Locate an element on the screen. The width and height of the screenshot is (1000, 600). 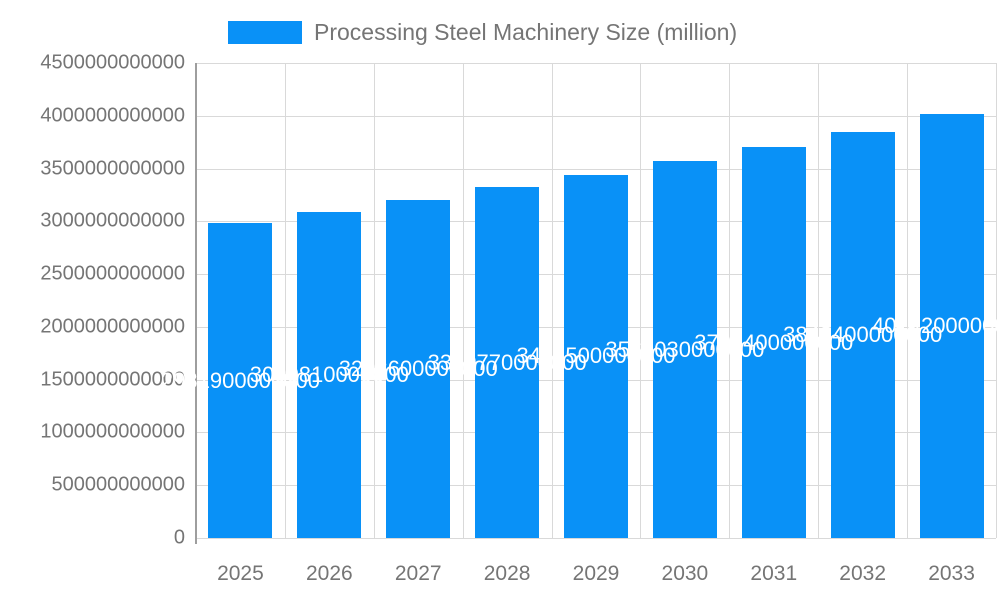
bar-value-label: 3203600000000 is located at coordinates (418, 368).